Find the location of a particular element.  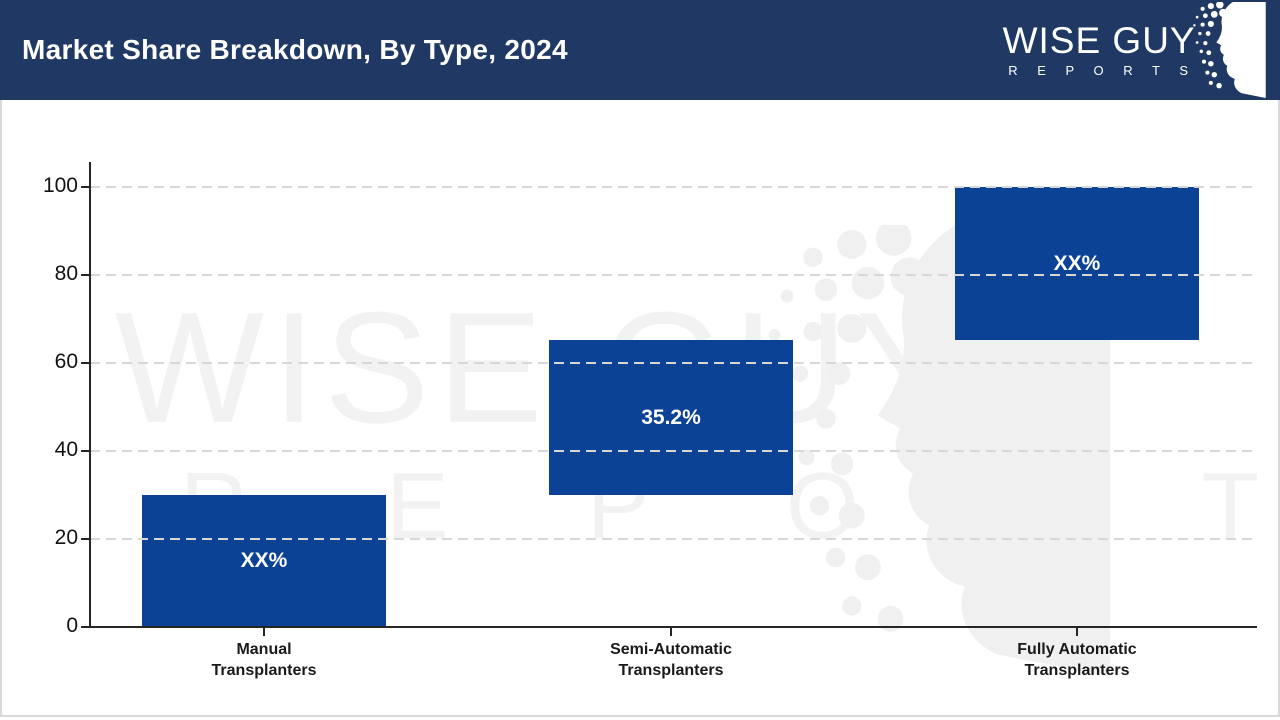

y-tick-label-0: 0 is located at coordinates (72, 625).